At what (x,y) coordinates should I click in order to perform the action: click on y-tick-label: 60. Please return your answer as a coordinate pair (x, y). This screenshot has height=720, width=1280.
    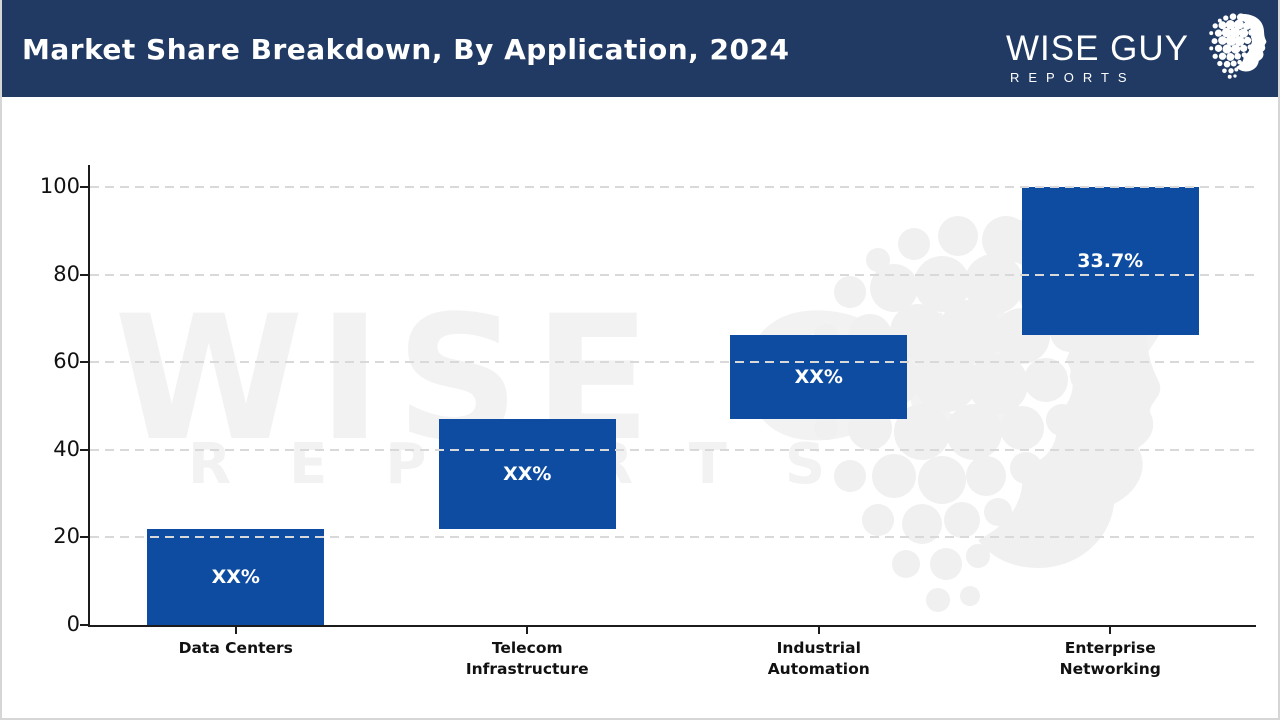
    Looking at the image, I should click on (66, 361).